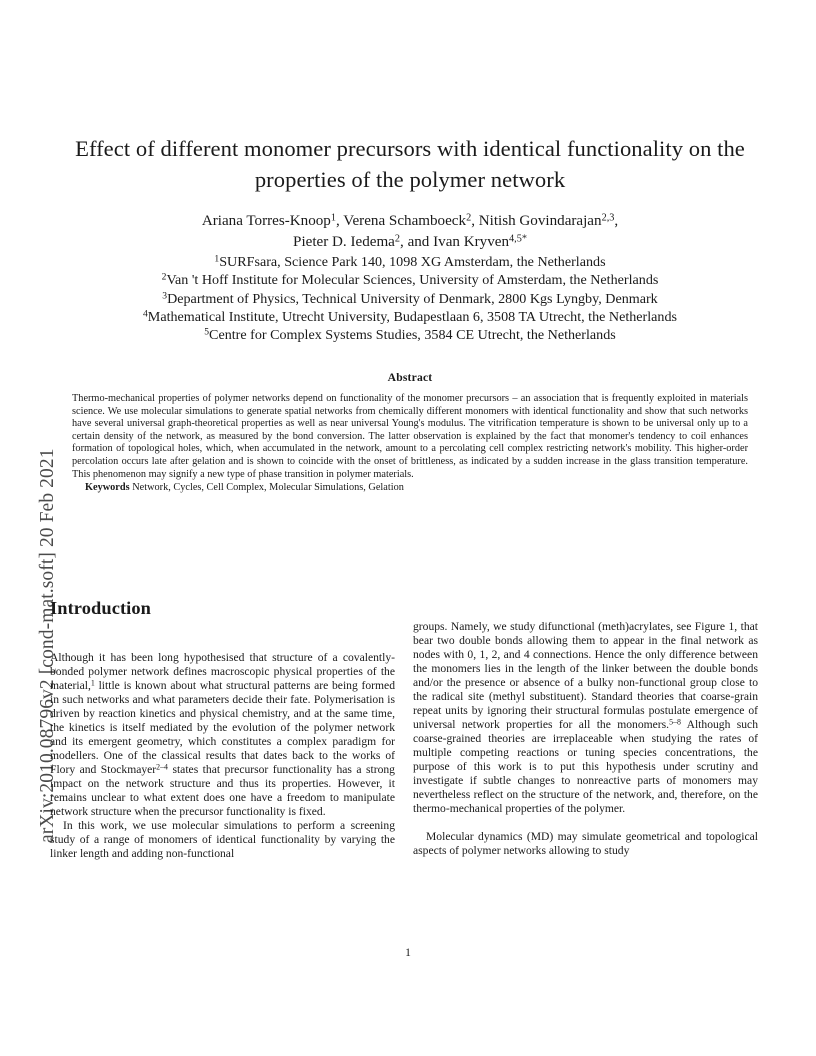  Describe the element at coordinates (344, 241) in the screenshot. I see `author-name: Pieter D. Iedema` at that location.